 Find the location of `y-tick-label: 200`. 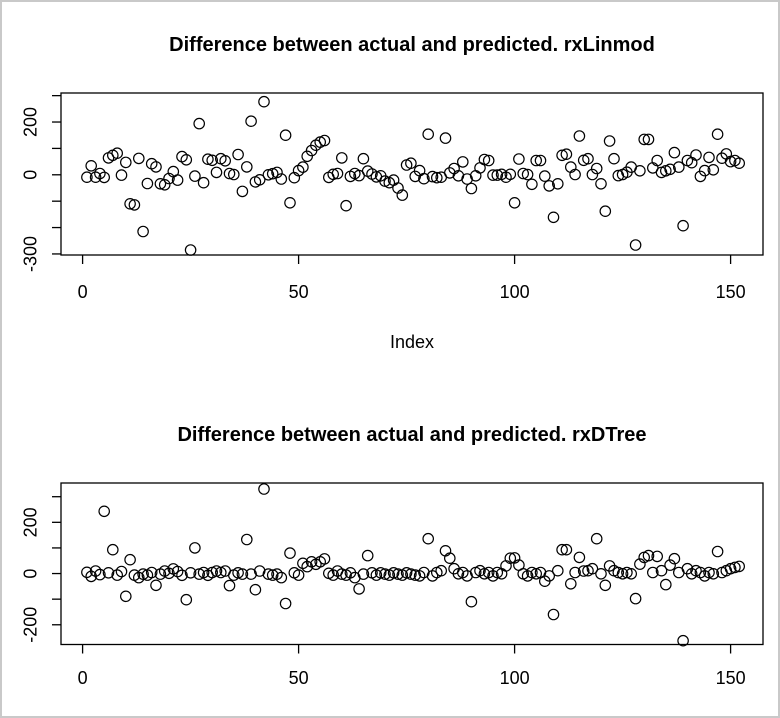

y-tick-label: 200 is located at coordinates (30, 122).